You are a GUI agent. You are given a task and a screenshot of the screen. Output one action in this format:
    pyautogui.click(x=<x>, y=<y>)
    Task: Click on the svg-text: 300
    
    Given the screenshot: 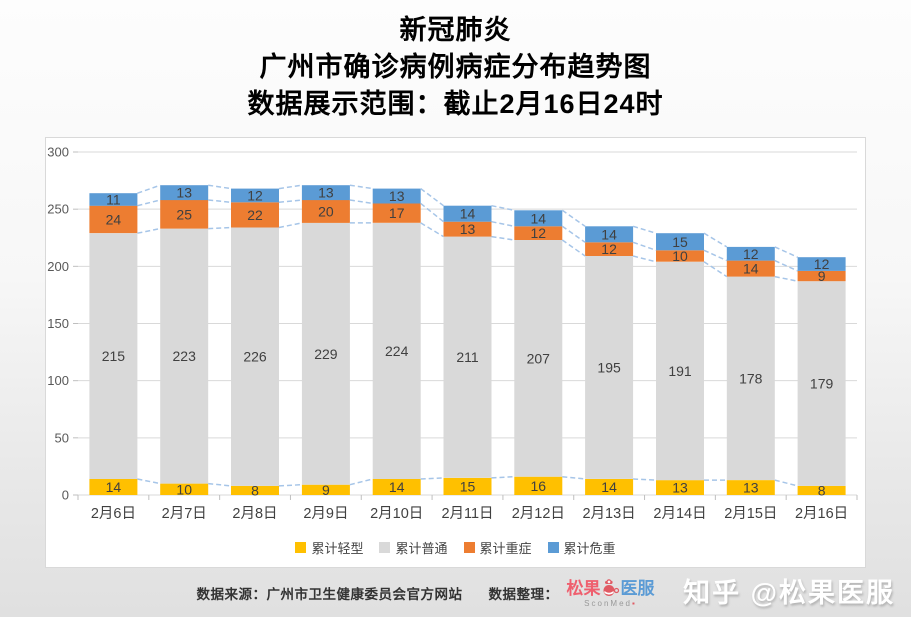 What is the action you would take?
    pyautogui.click(x=58, y=152)
    